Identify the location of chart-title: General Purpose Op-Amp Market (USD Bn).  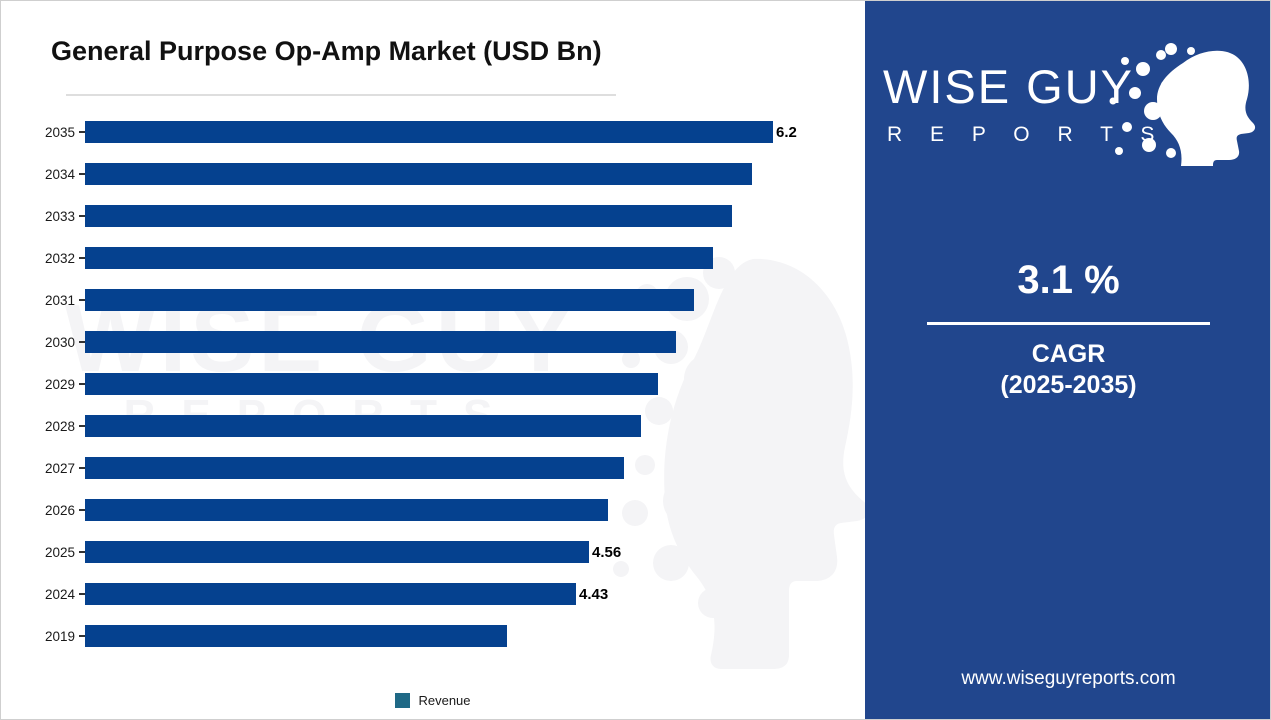
(326, 51).